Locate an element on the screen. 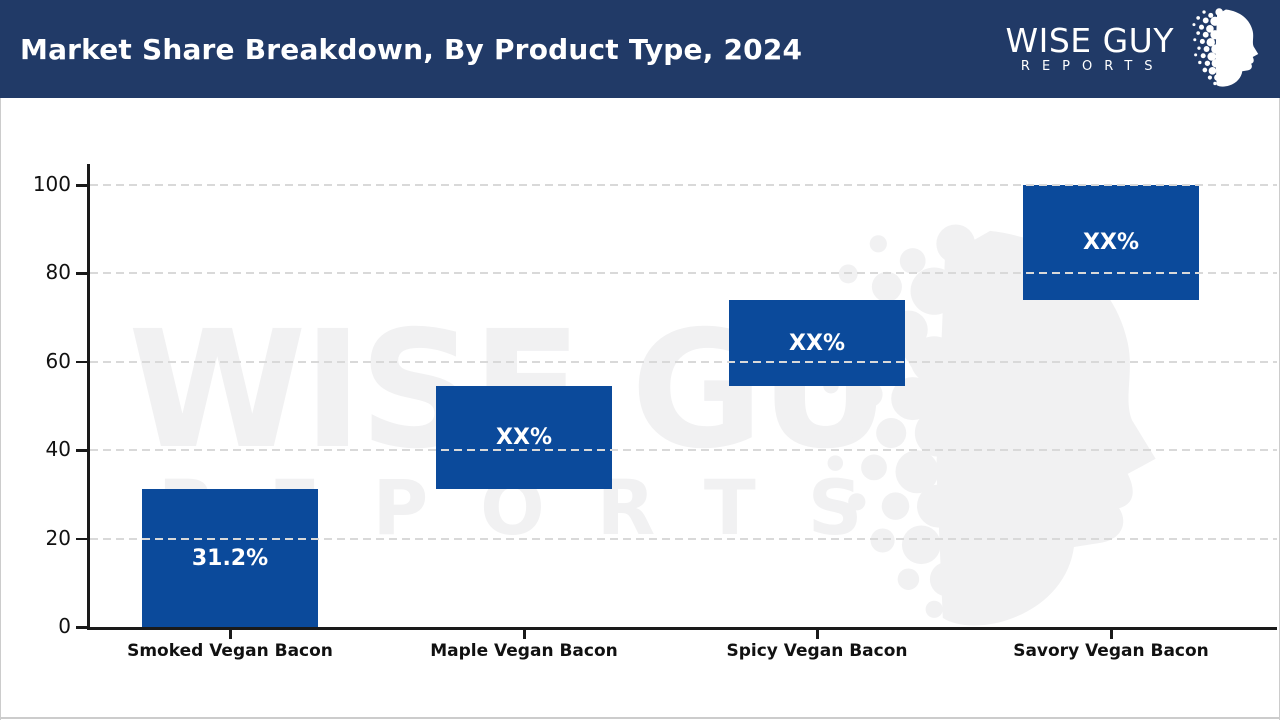 This screenshot has width=1280, height=720. y-axis-tick-label: 100 is located at coordinates (51, 184).